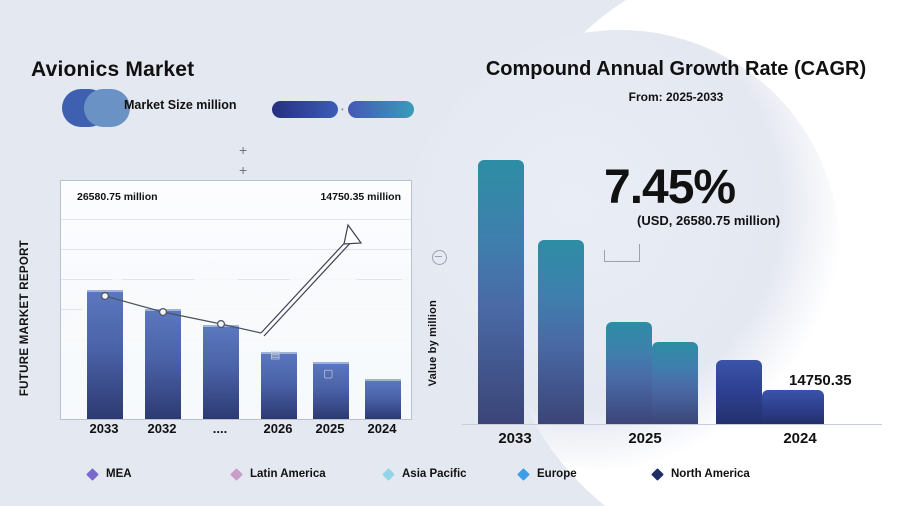  What do you see at coordinates (331, 390) in the screenshot?
I see `bar-2025` at bounding box center [331, 390].